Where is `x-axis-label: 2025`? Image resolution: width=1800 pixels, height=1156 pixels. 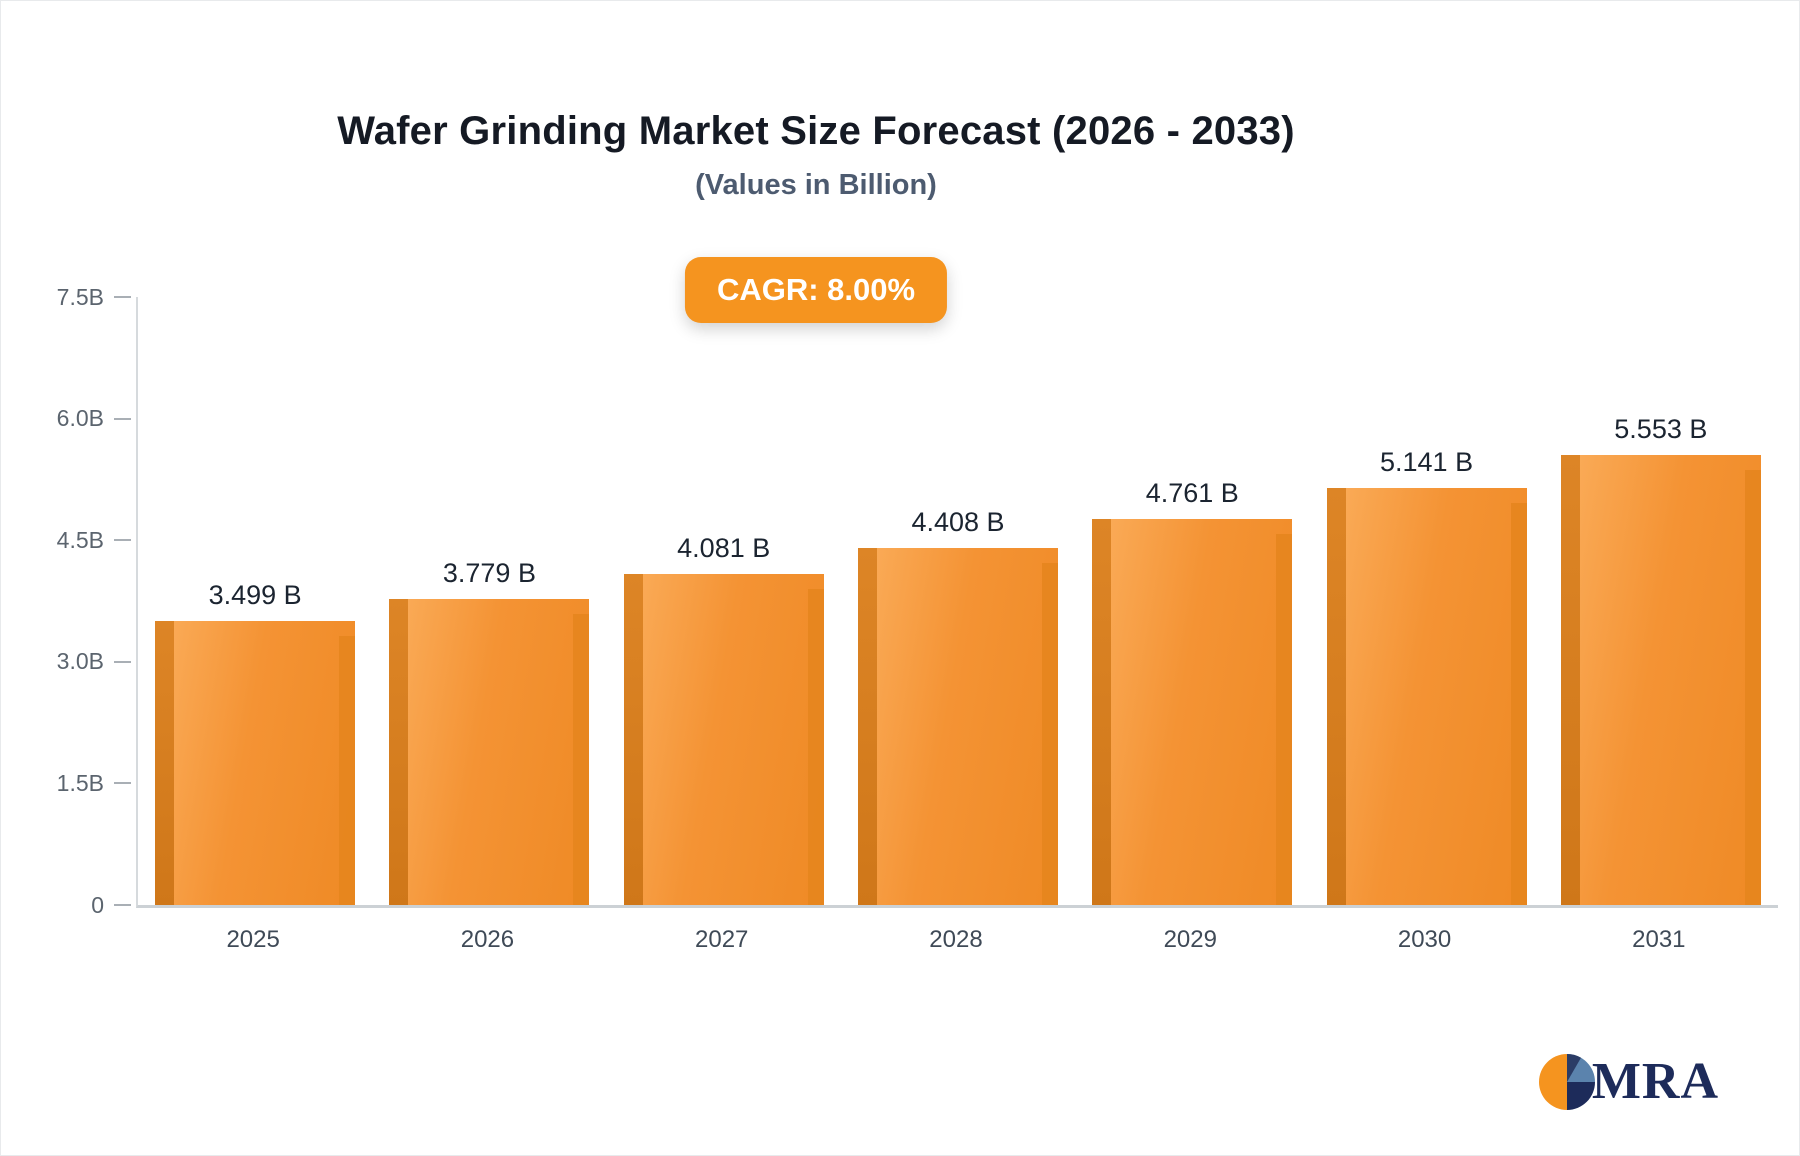
x-axis-label: 2025 is located at coordinates (253, 939).